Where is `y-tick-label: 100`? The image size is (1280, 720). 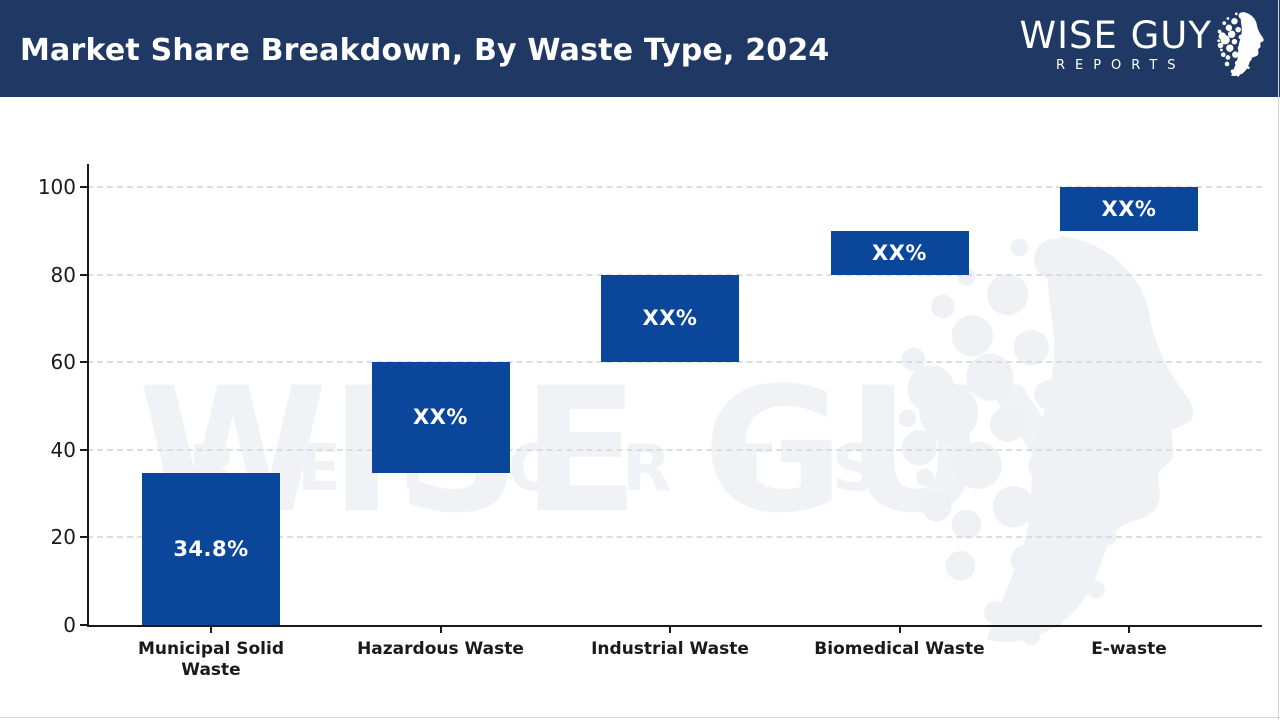
y-tick-label: 100 is located at coordinates (56, 187).